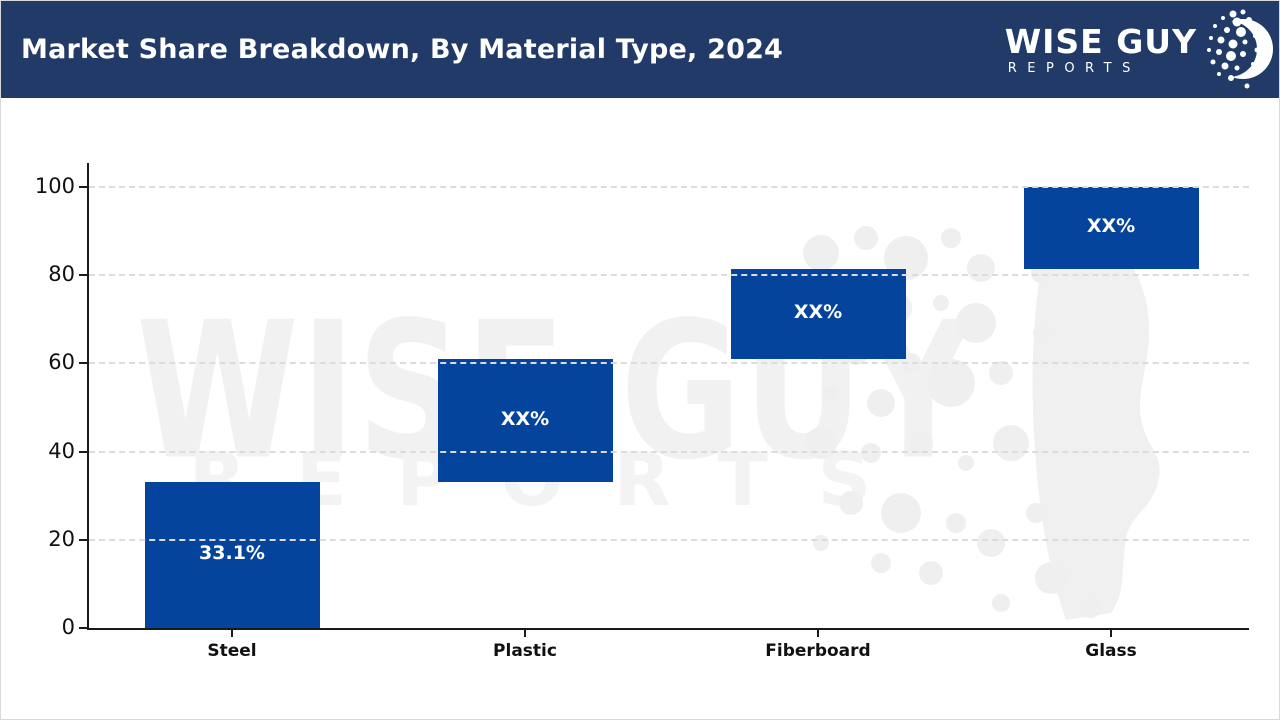  I want to click on dotted-head-icon, so click(1237, 48).